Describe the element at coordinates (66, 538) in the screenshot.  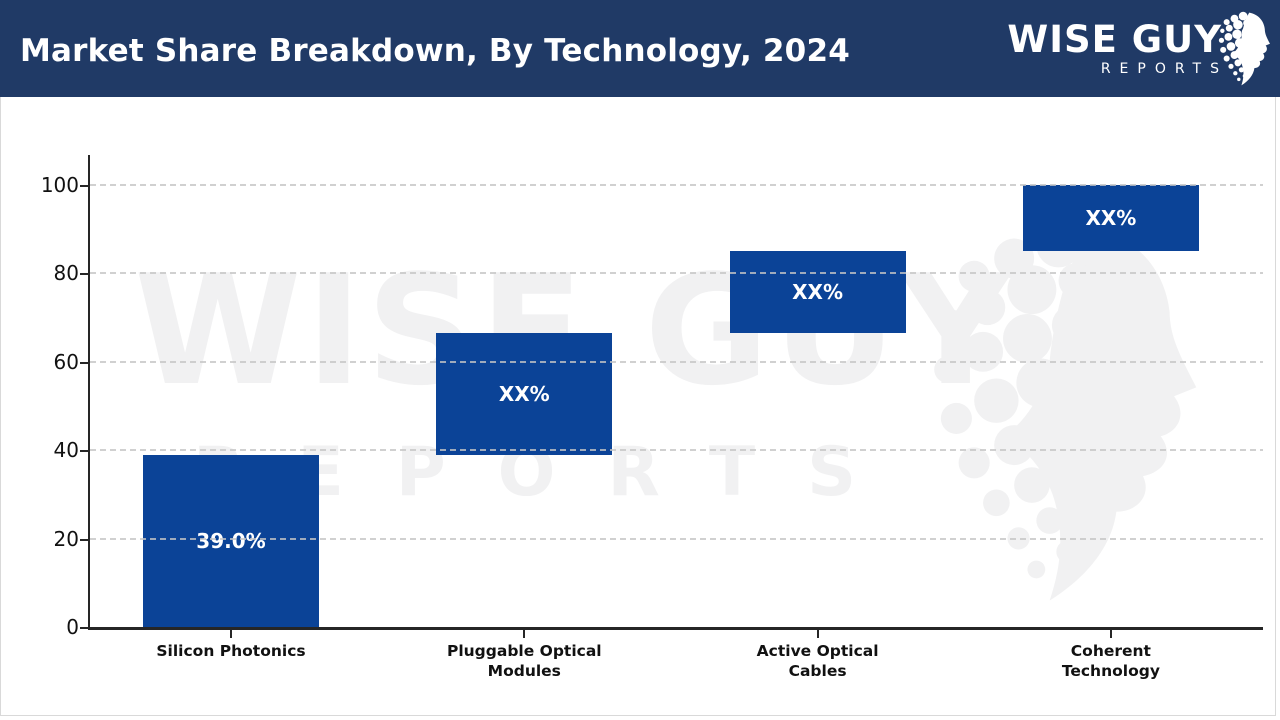
I see `y-tick-label-20: 20` at that location.